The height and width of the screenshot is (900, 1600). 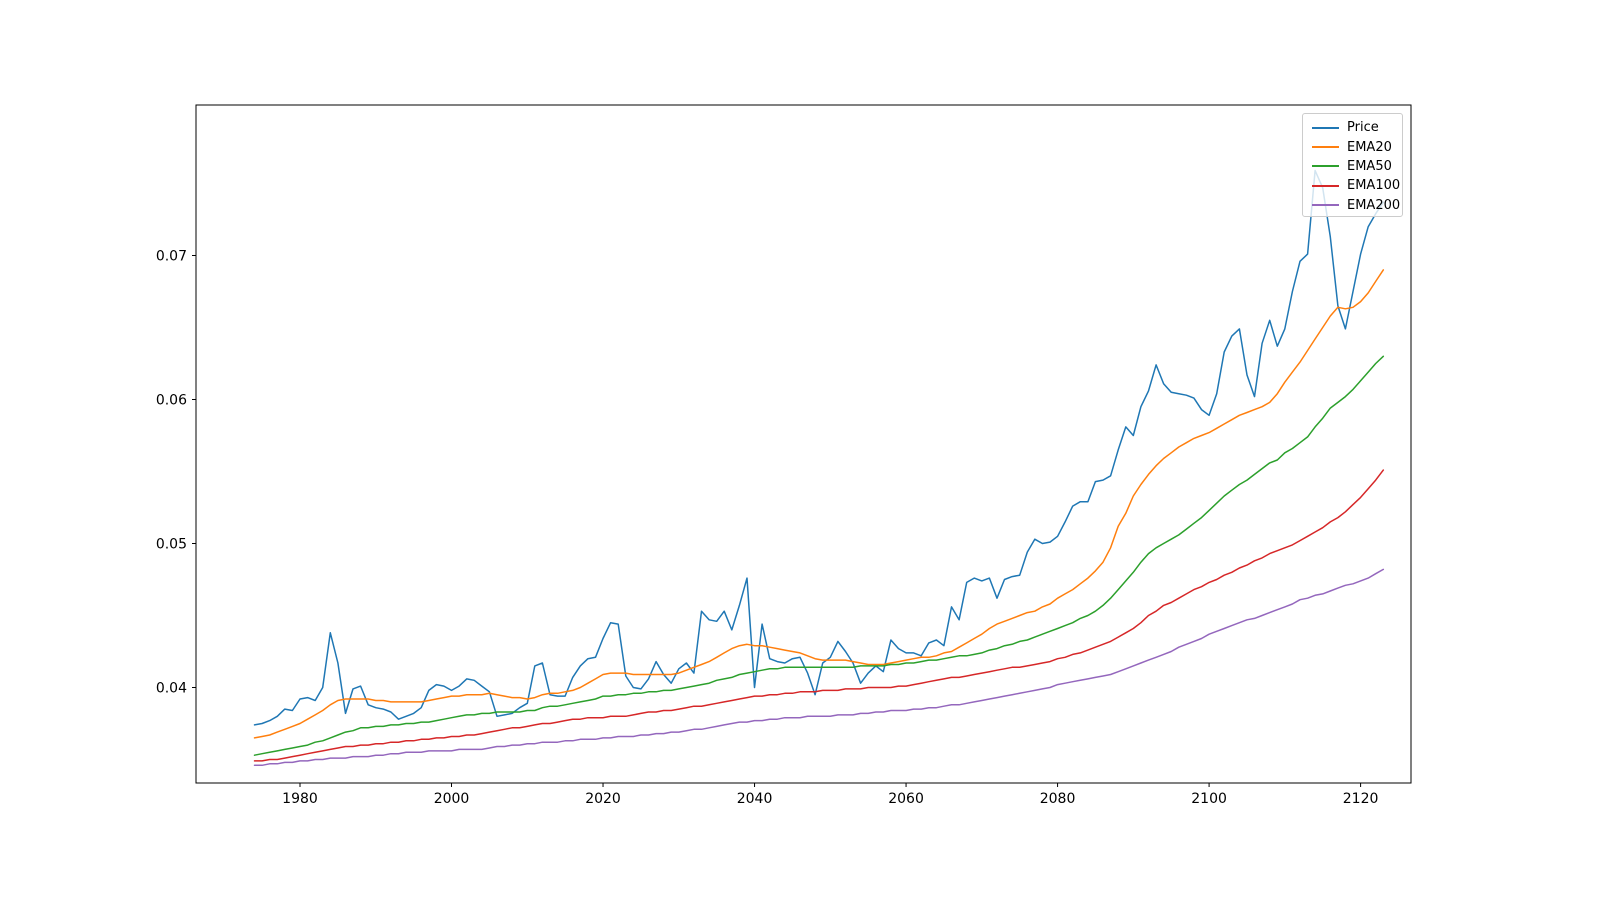 I want to click on legend-label-price: Price, so click(x=1363, y=128).